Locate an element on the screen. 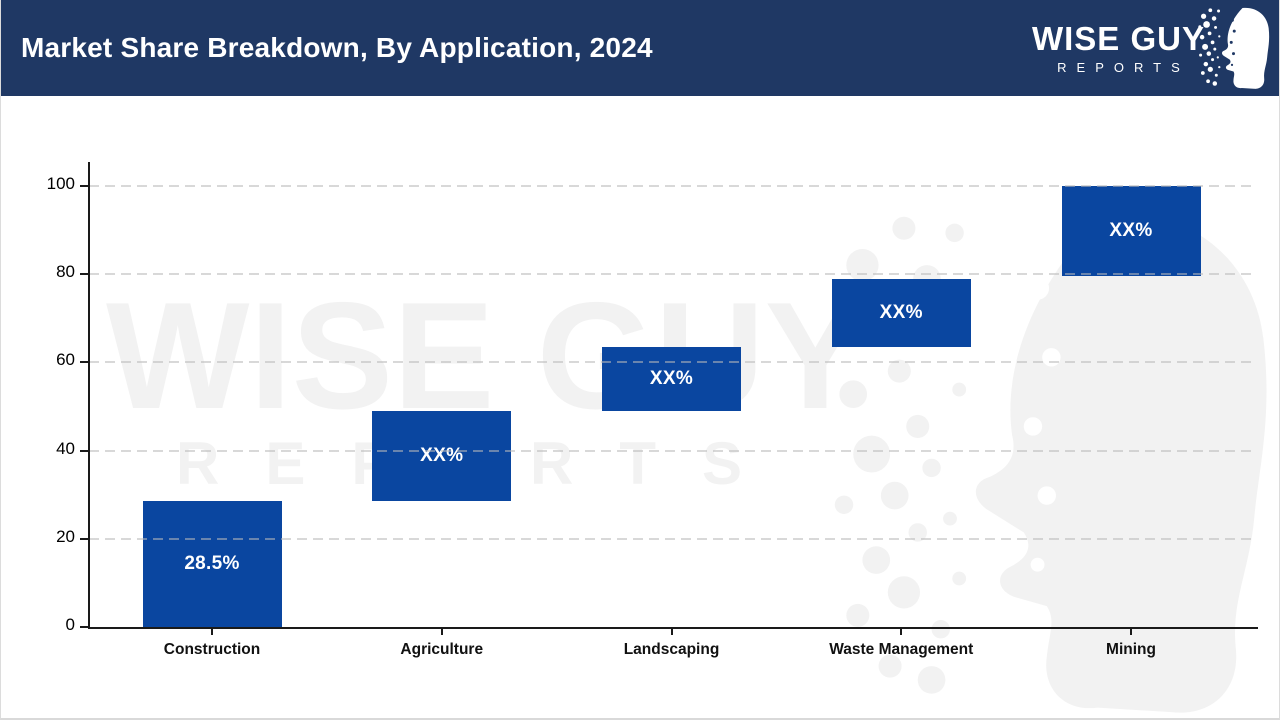  watermark-wise-guy: WISE GUY is located at coordinates (486, 356).